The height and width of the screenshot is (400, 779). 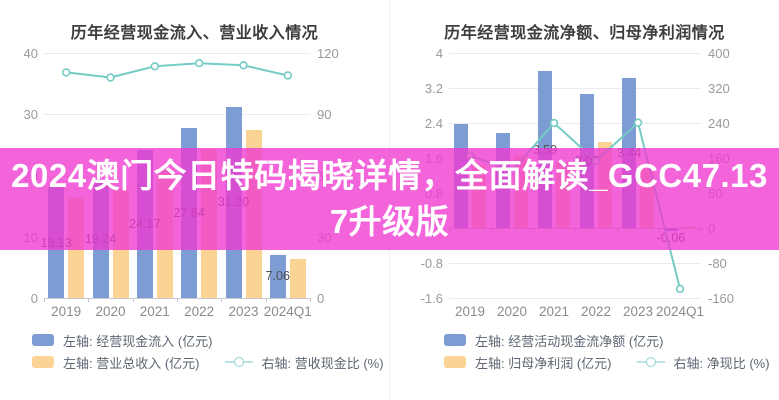 What do you see at coordinates (431, 263) in the screenshot?
I see `y-axis-label-left: -0.8` at bounding box center [431, 263].